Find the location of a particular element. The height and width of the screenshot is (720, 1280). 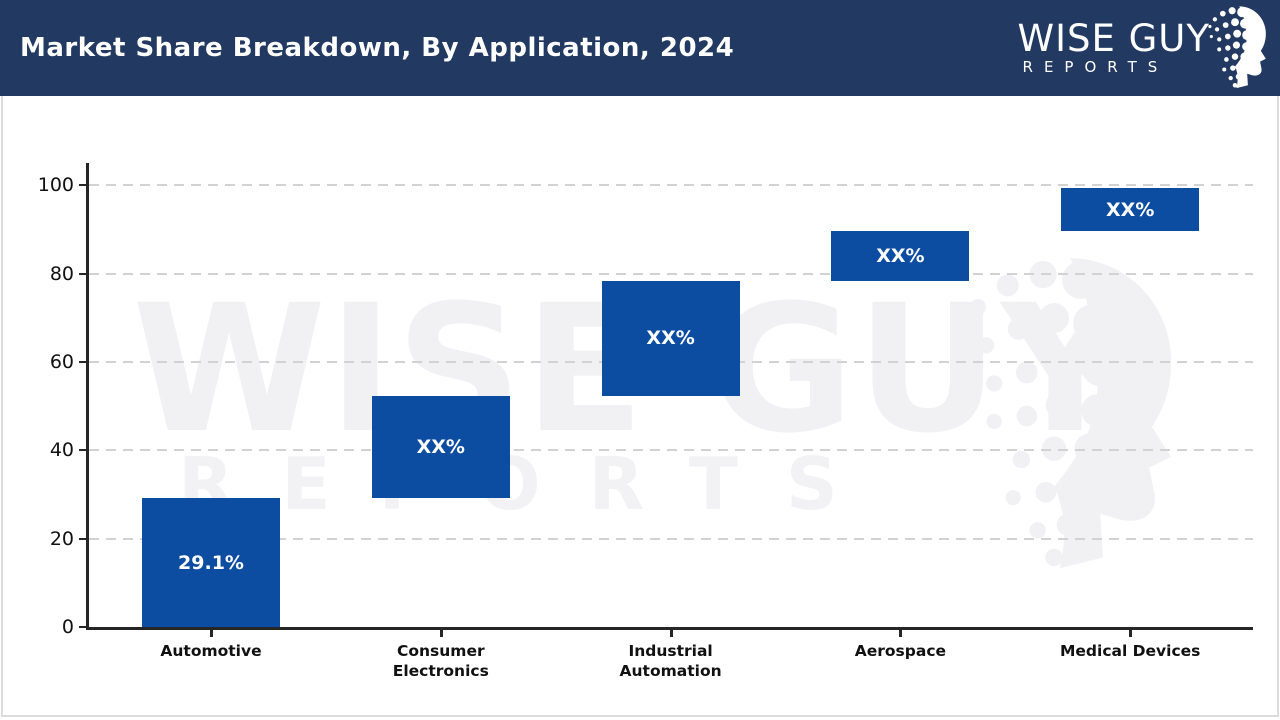

bar-industrial-automation is located at coordinates (670, 338).